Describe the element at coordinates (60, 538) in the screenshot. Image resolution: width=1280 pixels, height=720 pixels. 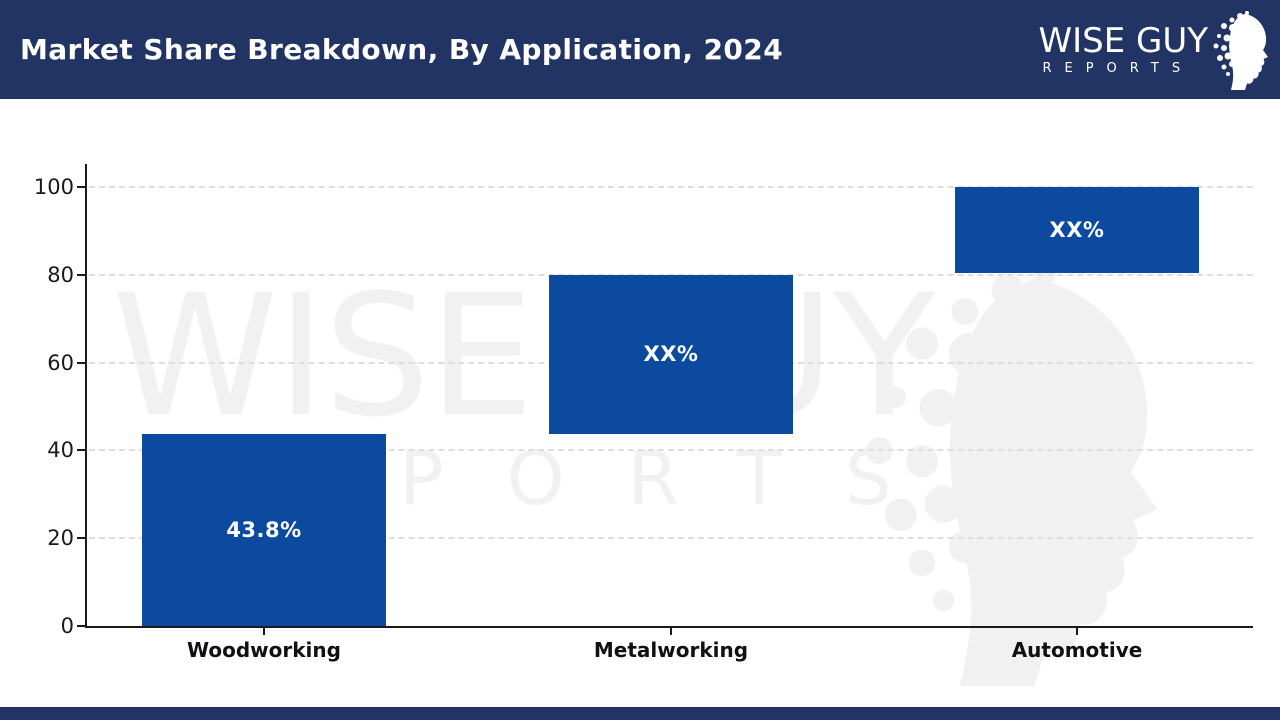
I see `y-tick-label-20: 20` at that location.